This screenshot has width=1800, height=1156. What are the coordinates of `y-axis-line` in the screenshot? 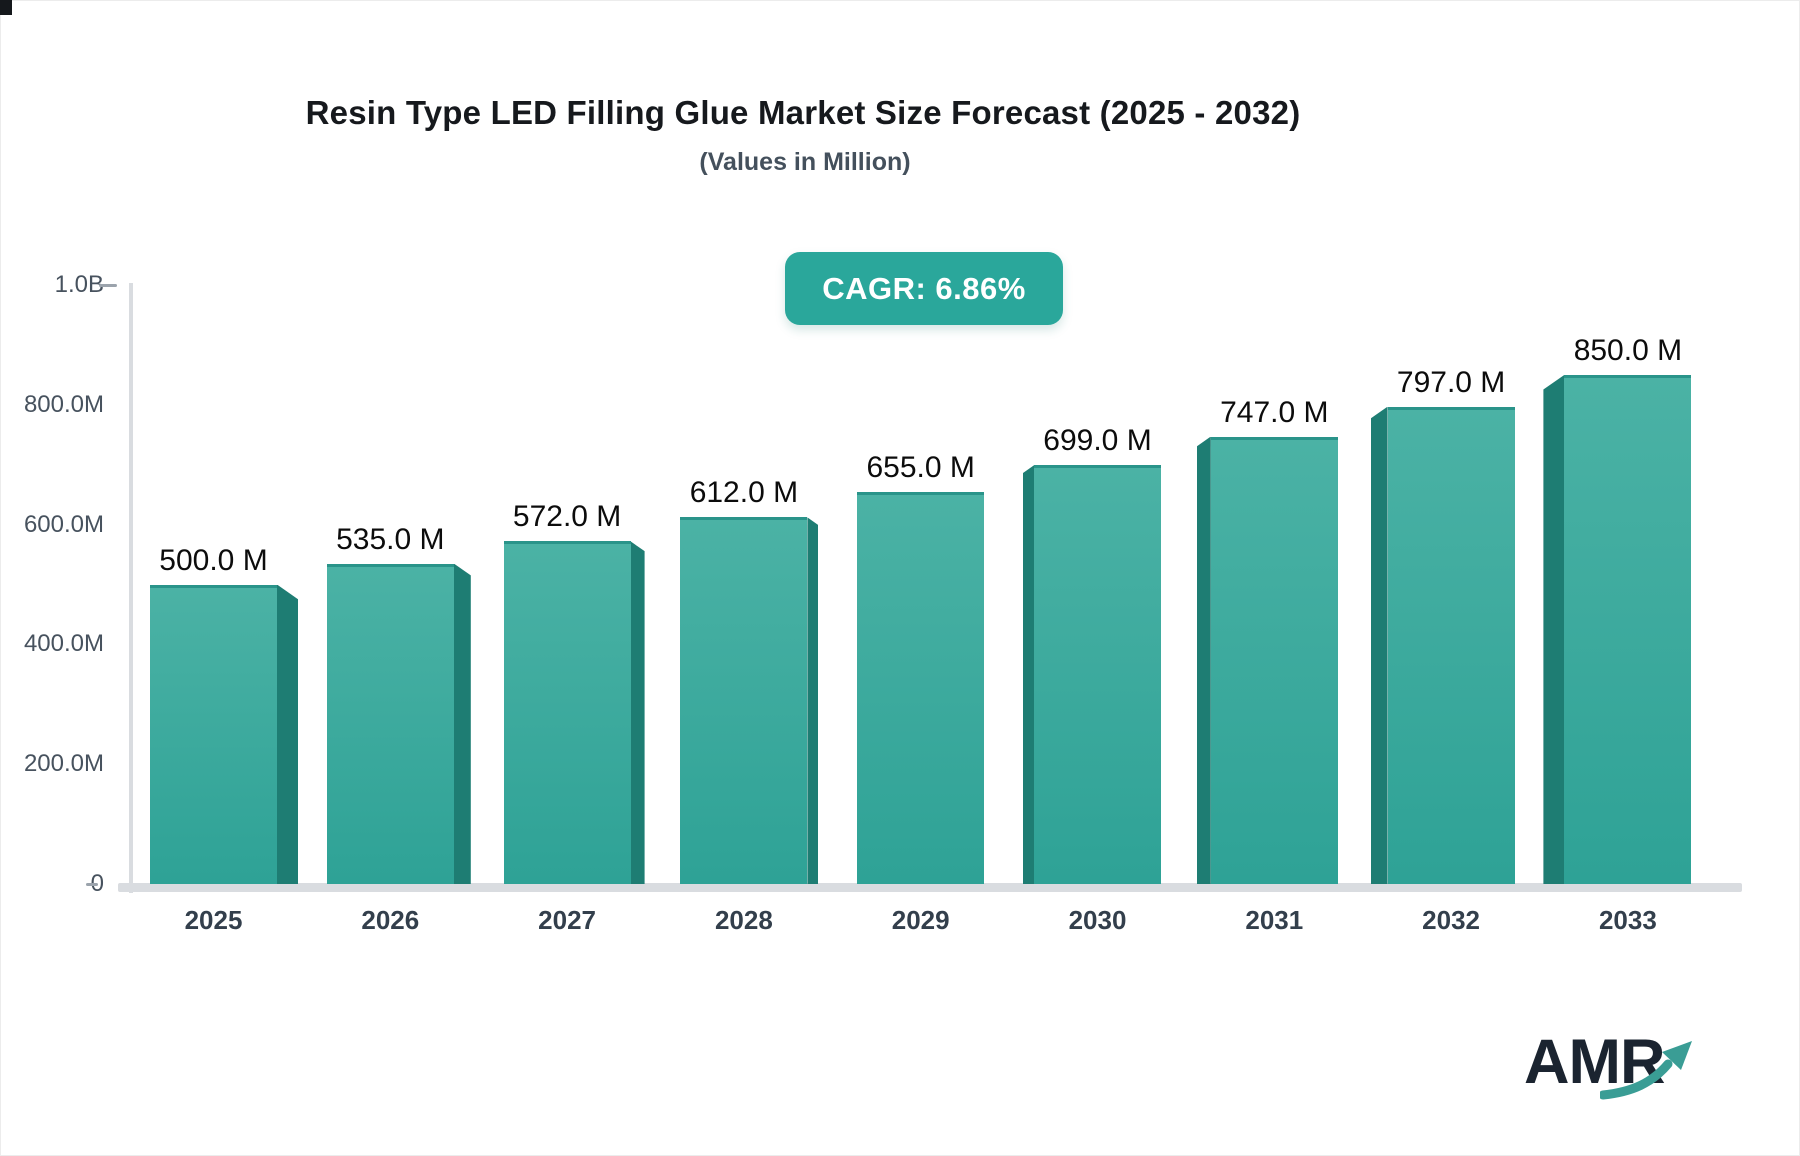 It's located at (131, 588).